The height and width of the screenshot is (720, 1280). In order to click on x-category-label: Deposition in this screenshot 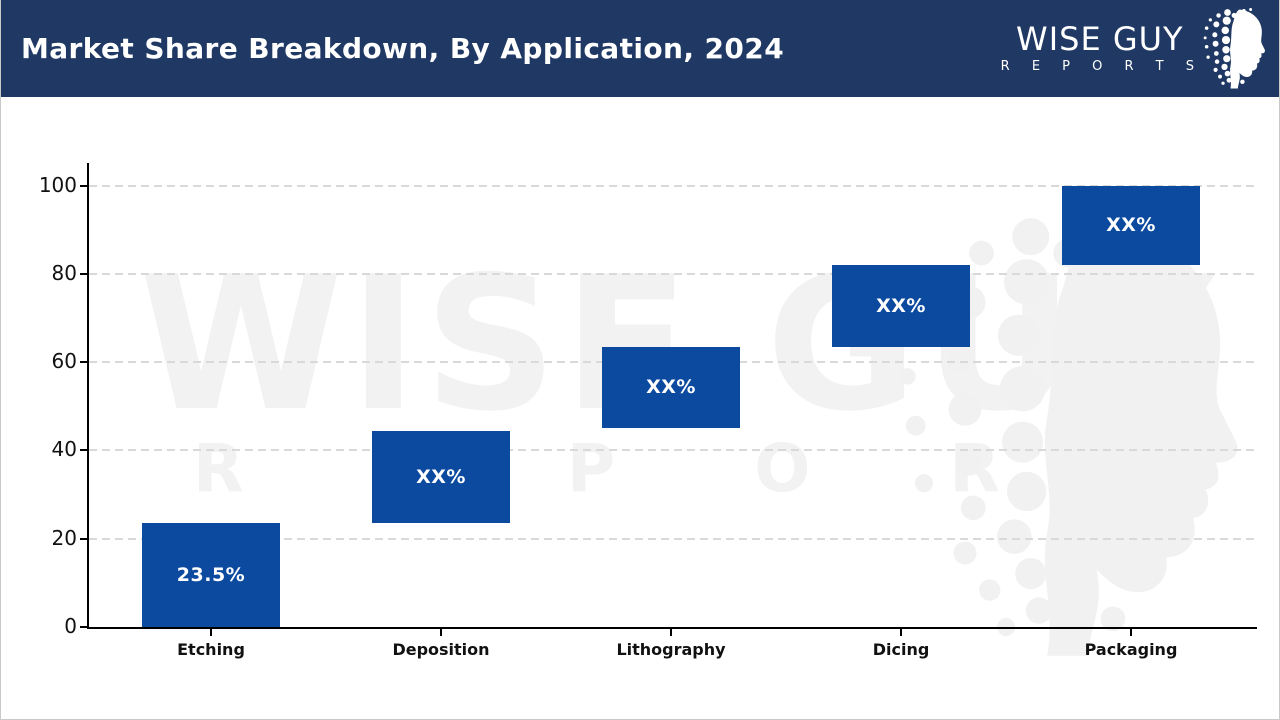, I will do `click(441, 649)`.